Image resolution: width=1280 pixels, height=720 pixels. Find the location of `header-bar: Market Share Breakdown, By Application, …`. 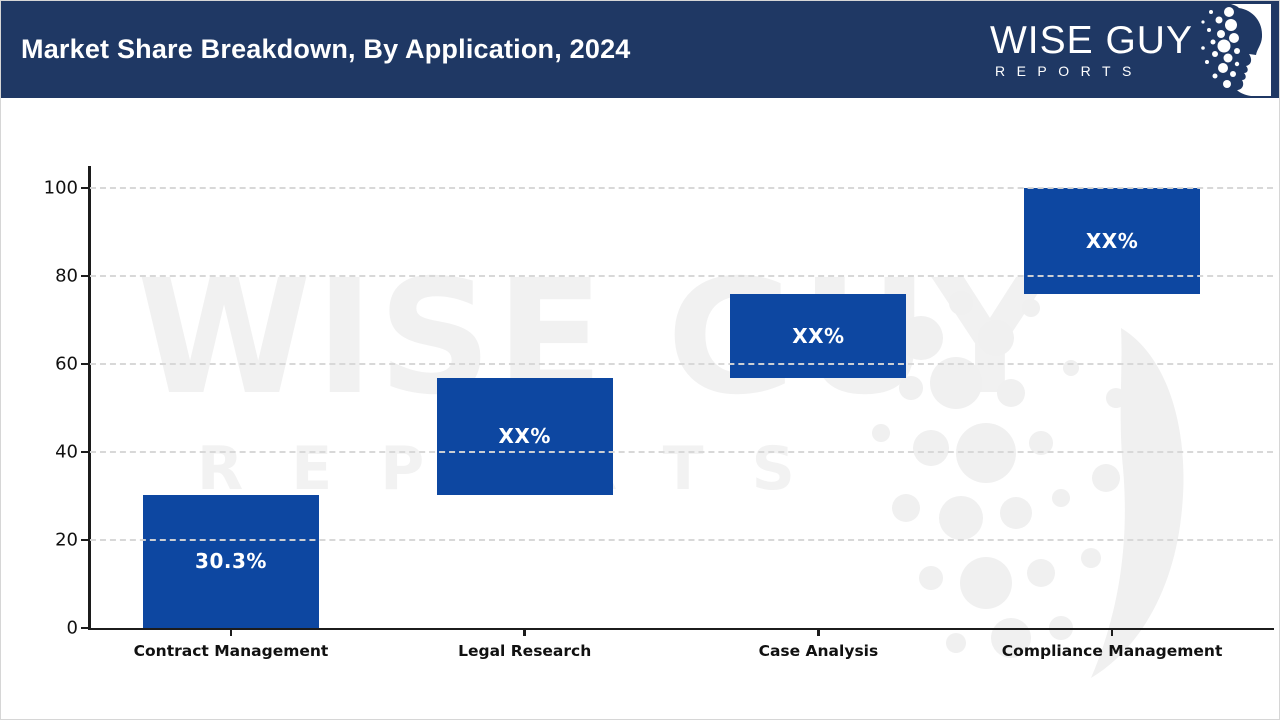

header-bar: Market Share Breakdown, By Application, … is located at coordinates (640, 49).